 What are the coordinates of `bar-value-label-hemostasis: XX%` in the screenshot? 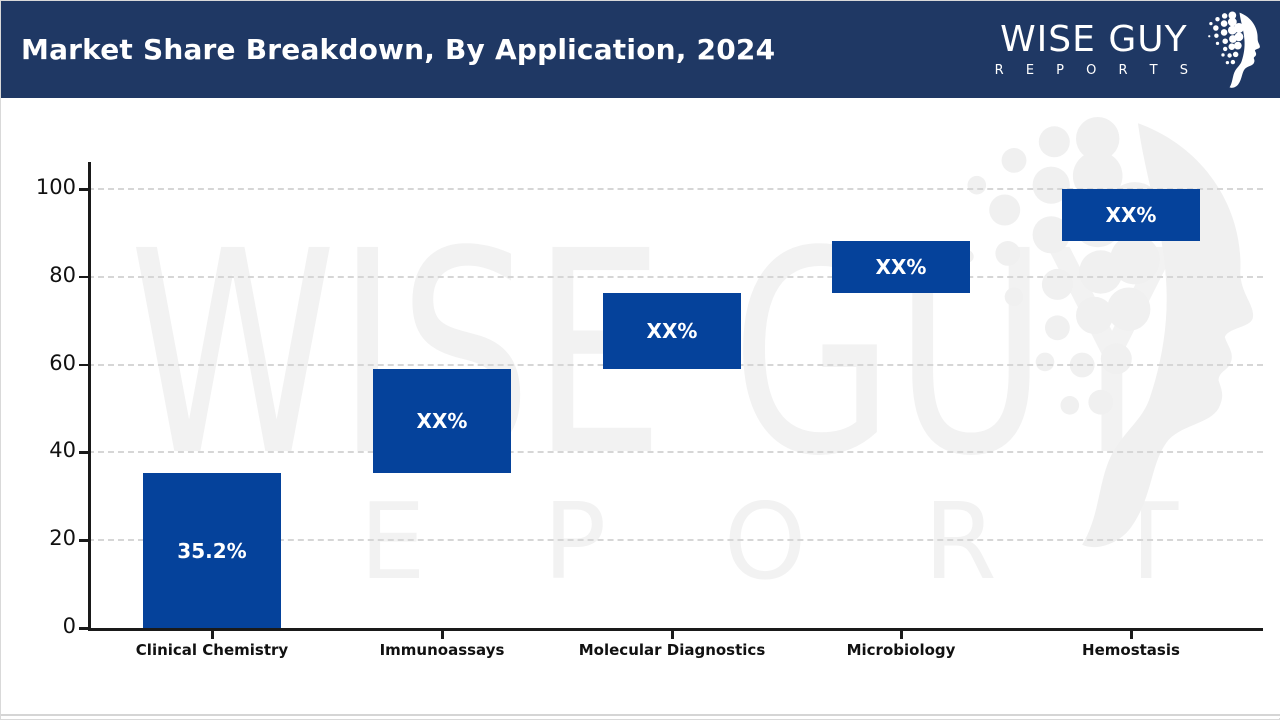 It's located at (1131, 214).